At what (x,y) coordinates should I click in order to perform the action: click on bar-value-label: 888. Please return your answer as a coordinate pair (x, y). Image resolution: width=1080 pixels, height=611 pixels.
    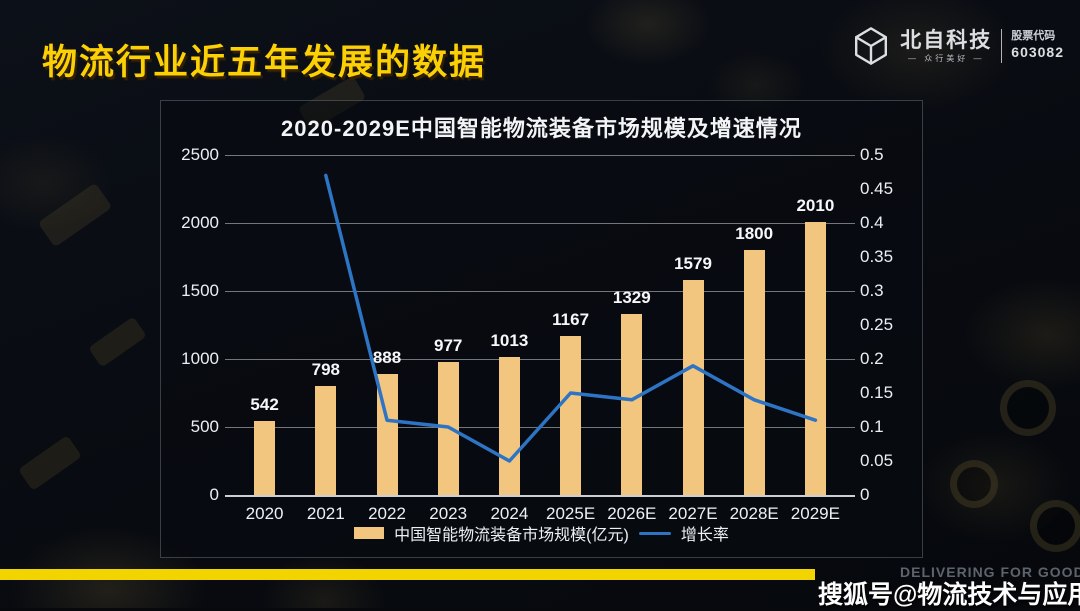
    Looking at the image, I should click on (387, 358).